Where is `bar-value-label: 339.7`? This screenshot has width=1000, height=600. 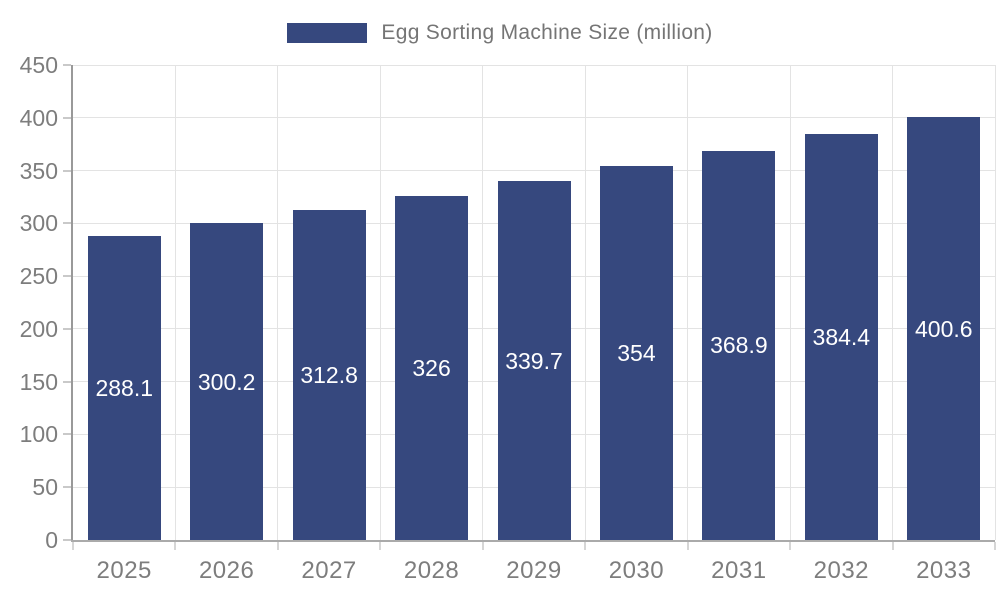
bar-value-label: 339.7 is located at coordinates (534, 360).